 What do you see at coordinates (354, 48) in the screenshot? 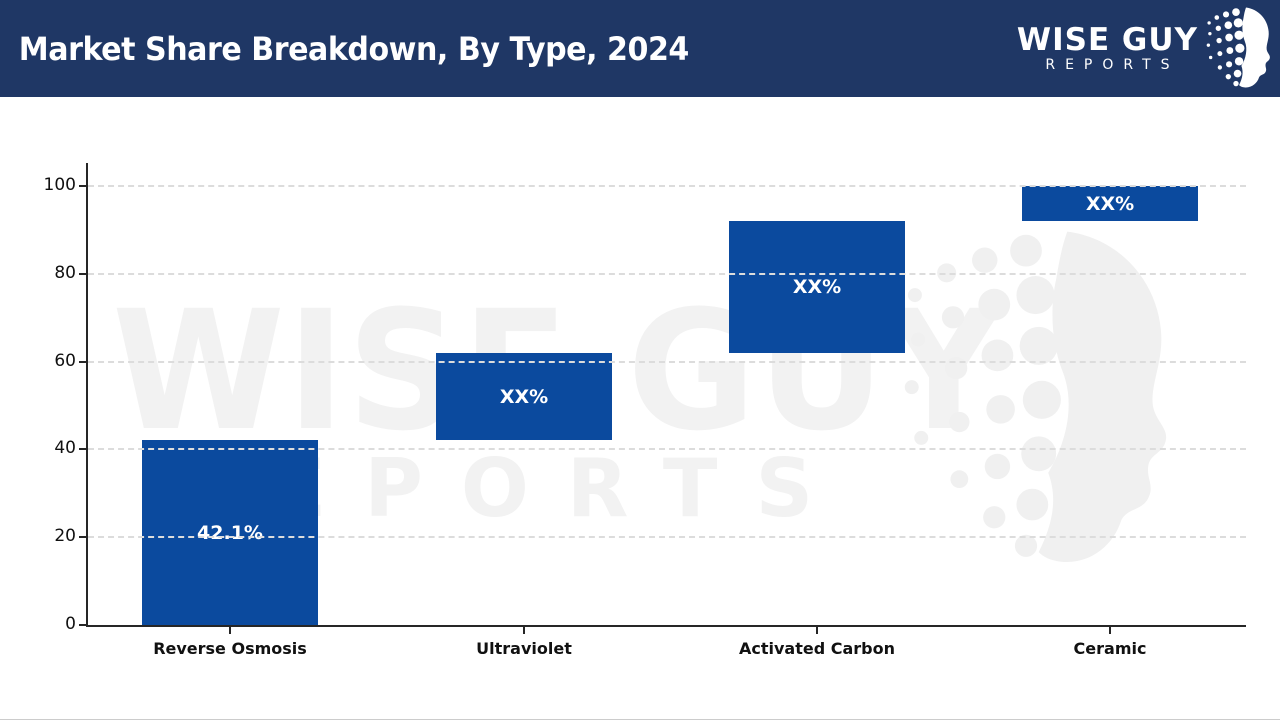
I see `page-title: Market Share Breakdown, By Type, 2024` at bounding box center [354, 48].